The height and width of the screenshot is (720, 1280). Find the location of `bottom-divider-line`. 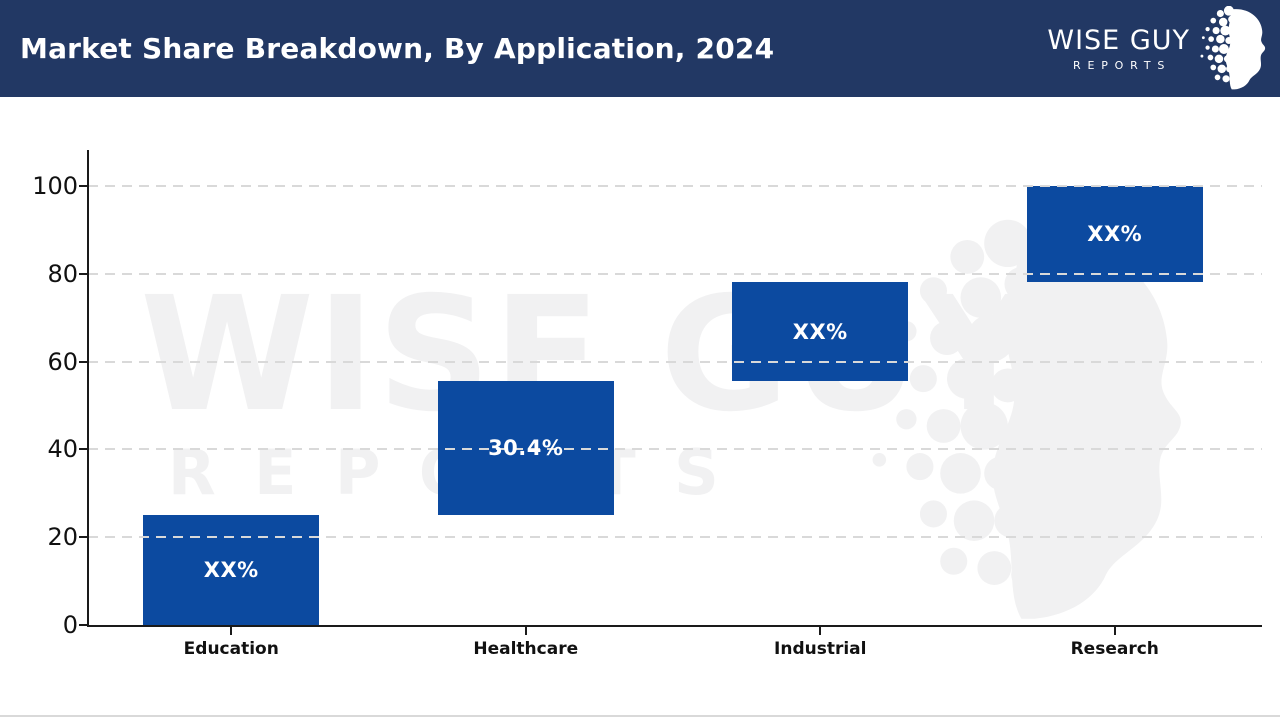

bottom-divider-line is located at coordinates (640, 716).